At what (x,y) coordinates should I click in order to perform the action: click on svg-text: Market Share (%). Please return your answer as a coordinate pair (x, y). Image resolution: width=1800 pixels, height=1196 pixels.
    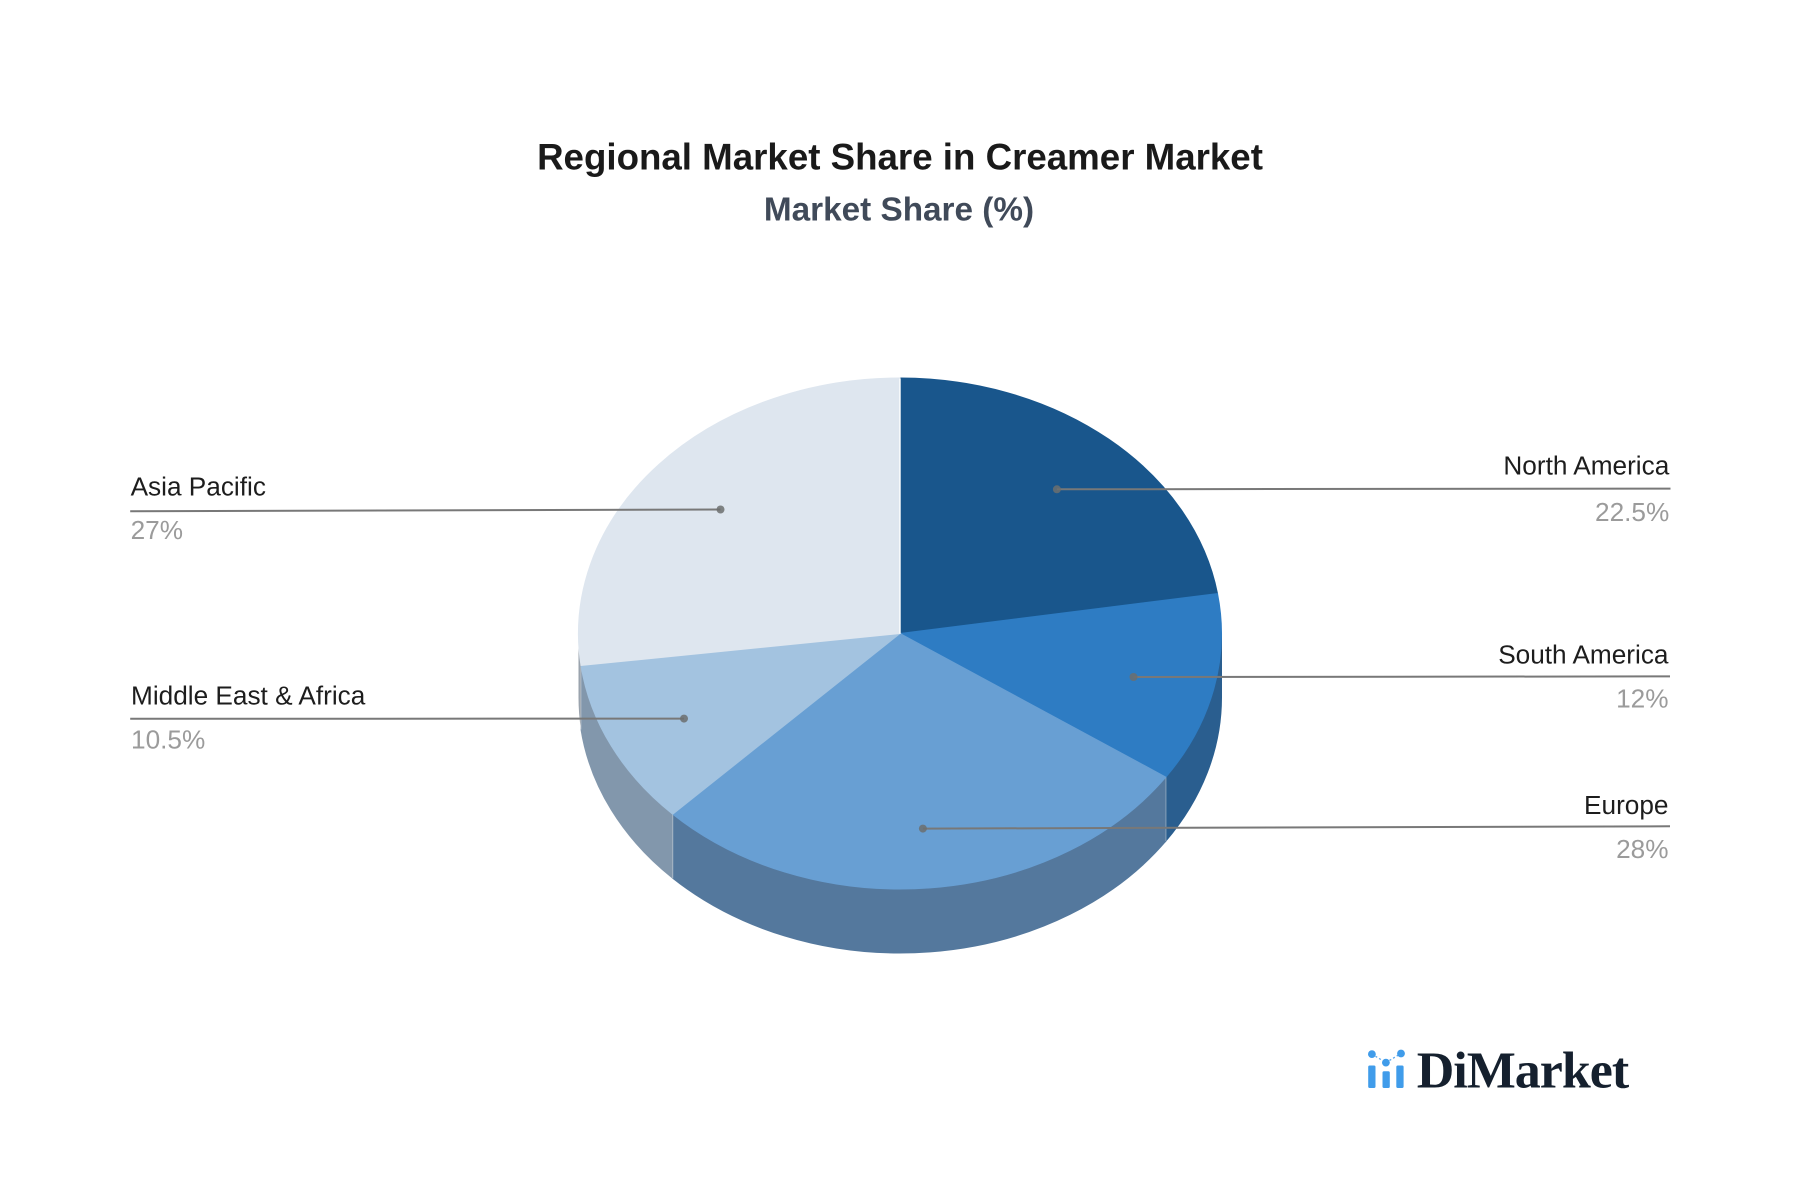
    Looking at the image, I should click on (899, 210).